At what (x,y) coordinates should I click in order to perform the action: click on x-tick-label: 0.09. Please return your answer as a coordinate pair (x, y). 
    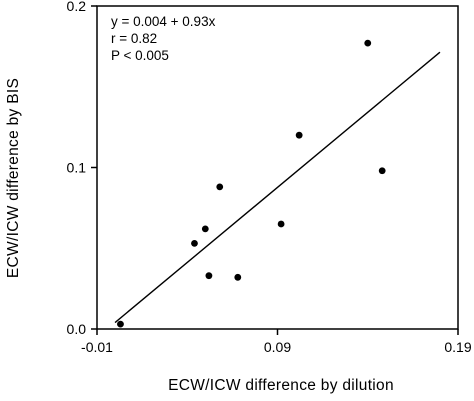
    Looking at the image, I should click on (277, 347).